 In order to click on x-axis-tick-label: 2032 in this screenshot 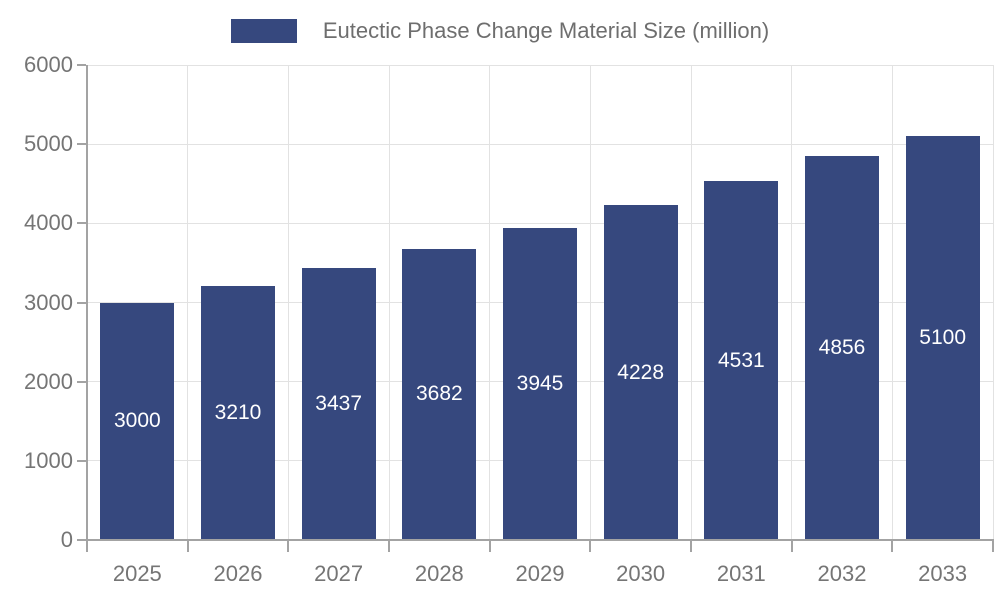, I will do `click(842, 573)`.